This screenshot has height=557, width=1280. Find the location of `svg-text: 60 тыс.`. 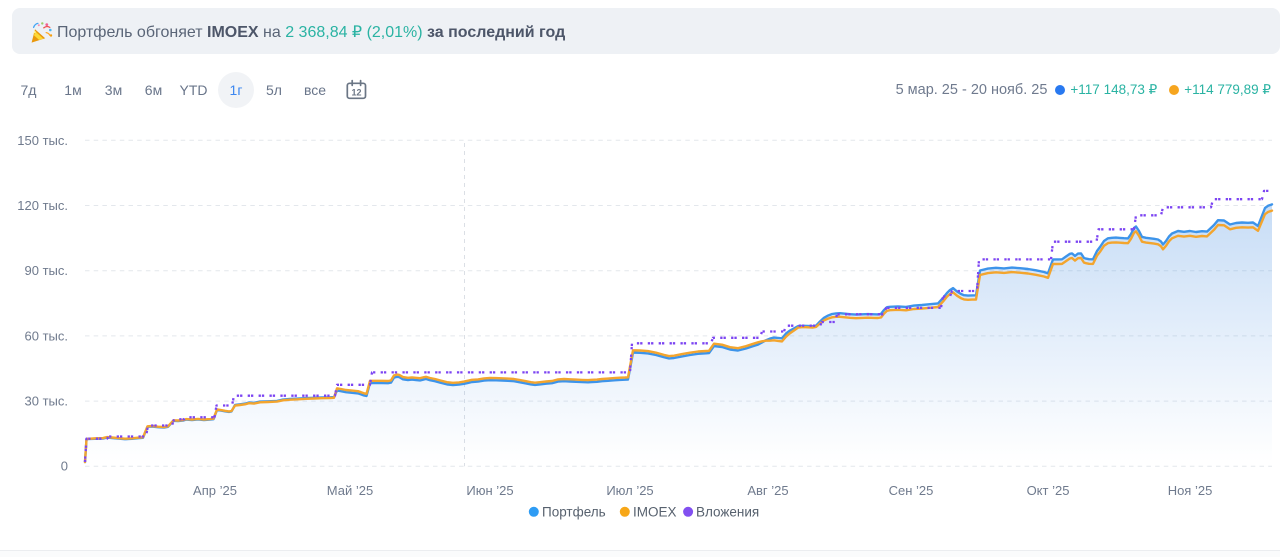

svg-text: 60 тыс. is located at coordinates (46, 335).